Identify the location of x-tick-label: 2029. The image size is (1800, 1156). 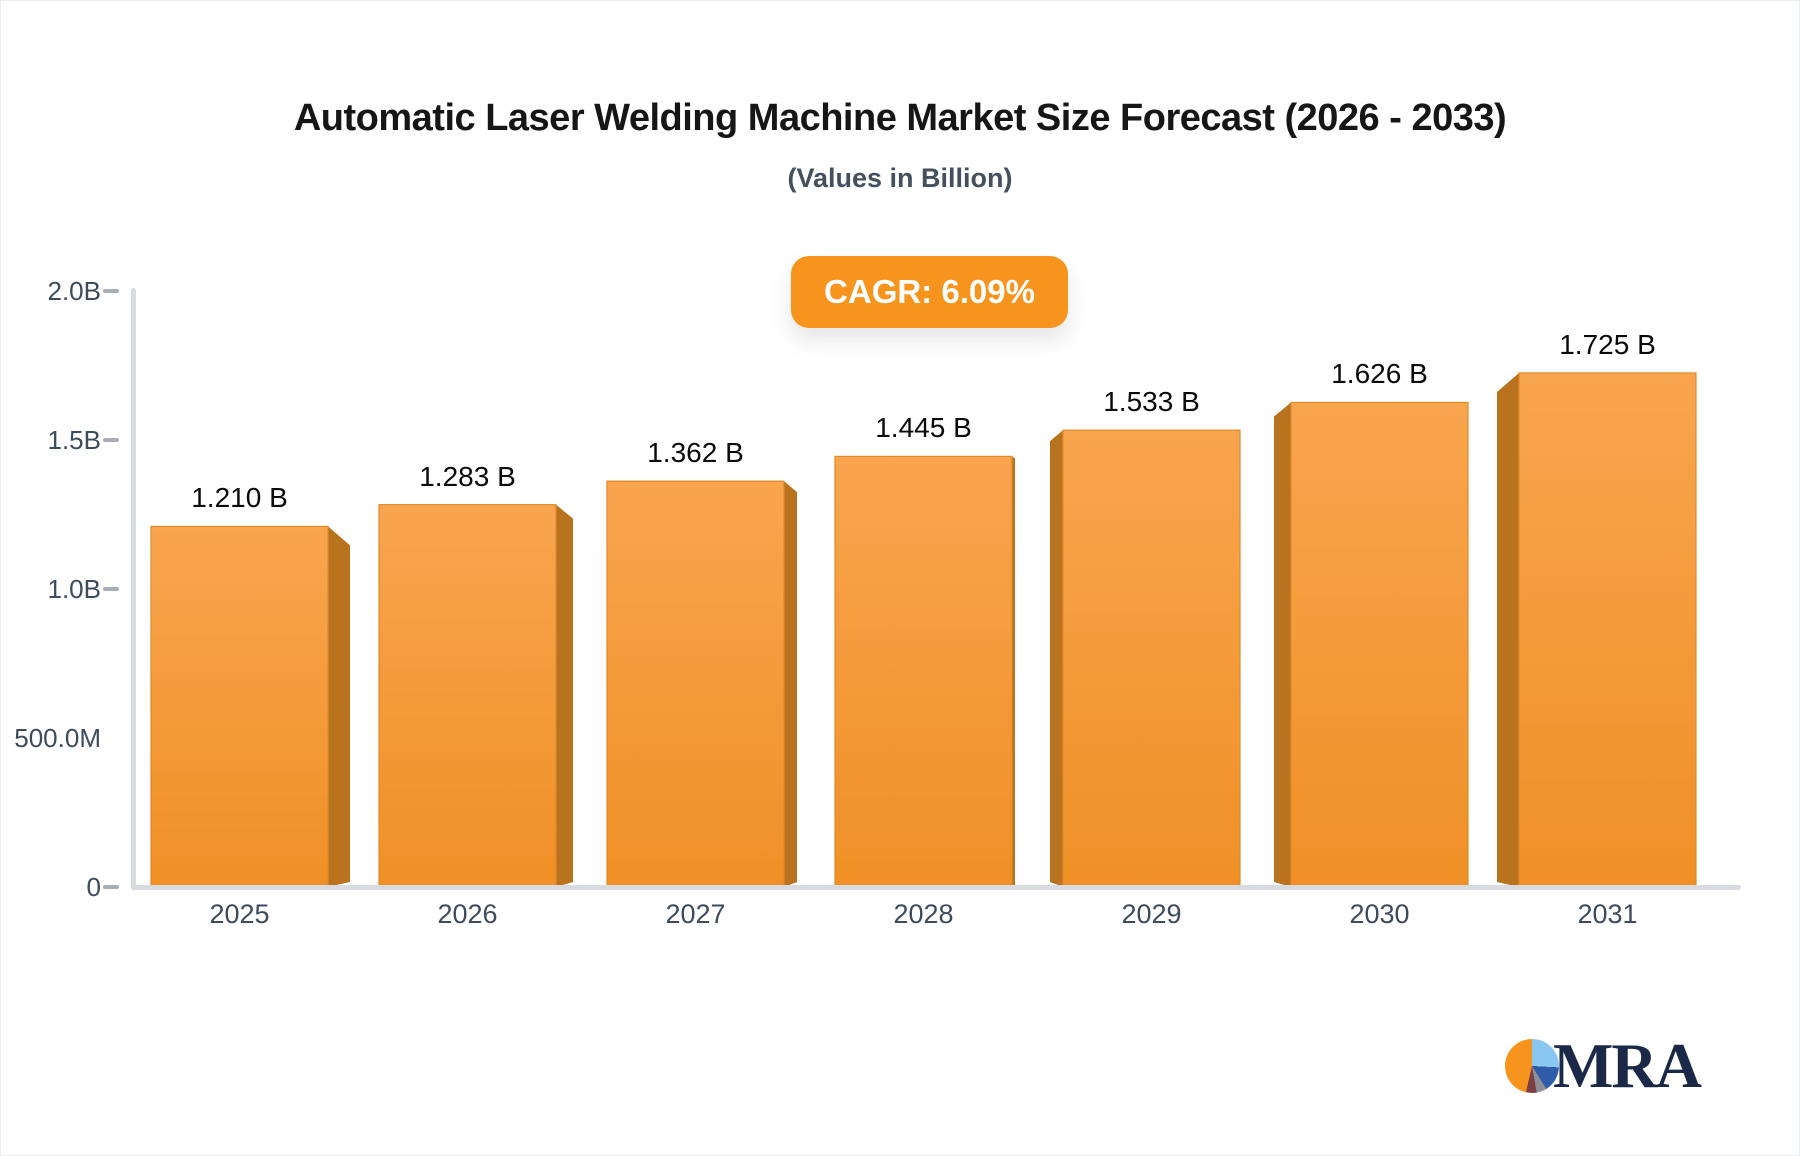
(1151, 914).